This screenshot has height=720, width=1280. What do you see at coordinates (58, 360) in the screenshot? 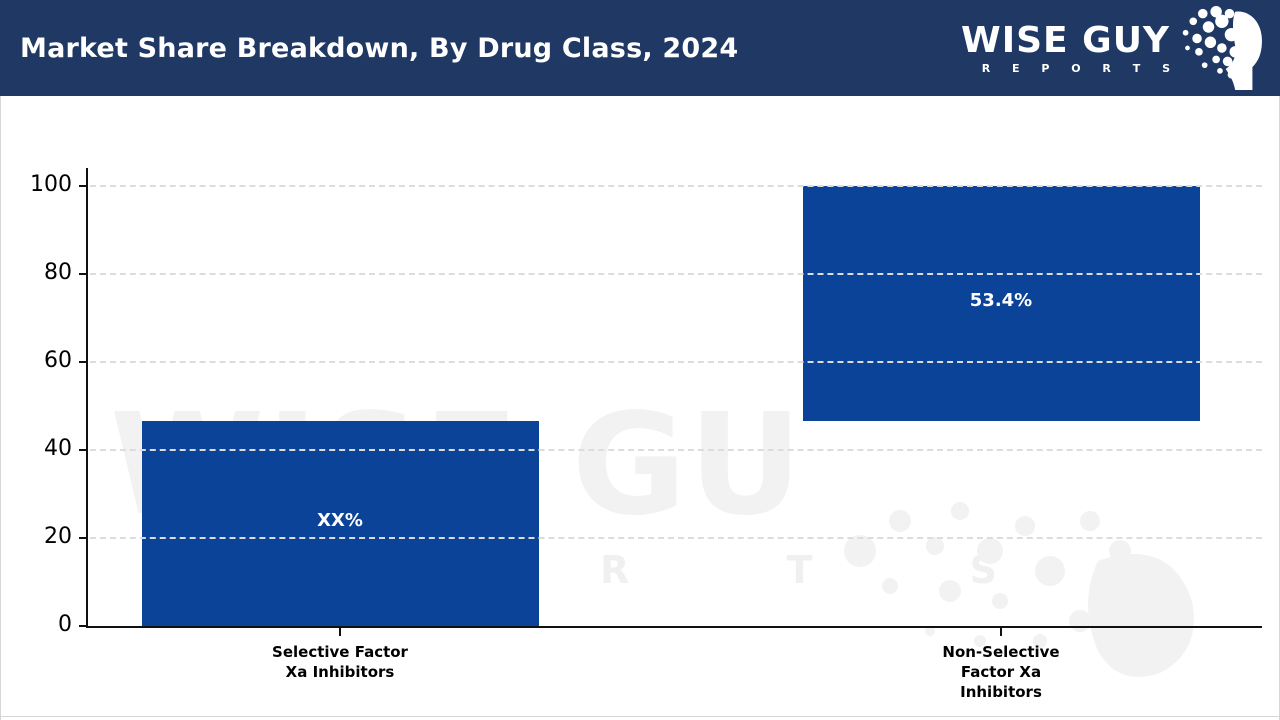
I see `ytick-label-60: 60` at bounding box center [58, 360].